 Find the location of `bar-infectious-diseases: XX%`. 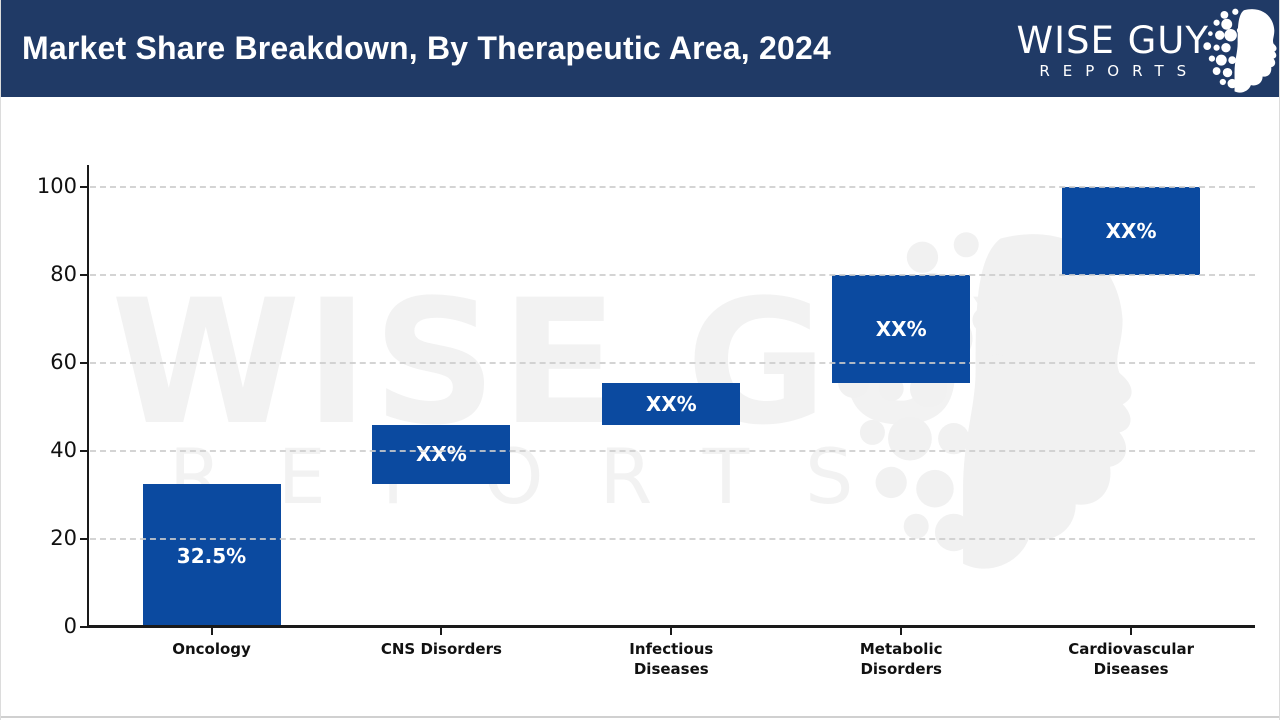

bar-infectious-diseases: XX% is located at coordinates (671, 403).